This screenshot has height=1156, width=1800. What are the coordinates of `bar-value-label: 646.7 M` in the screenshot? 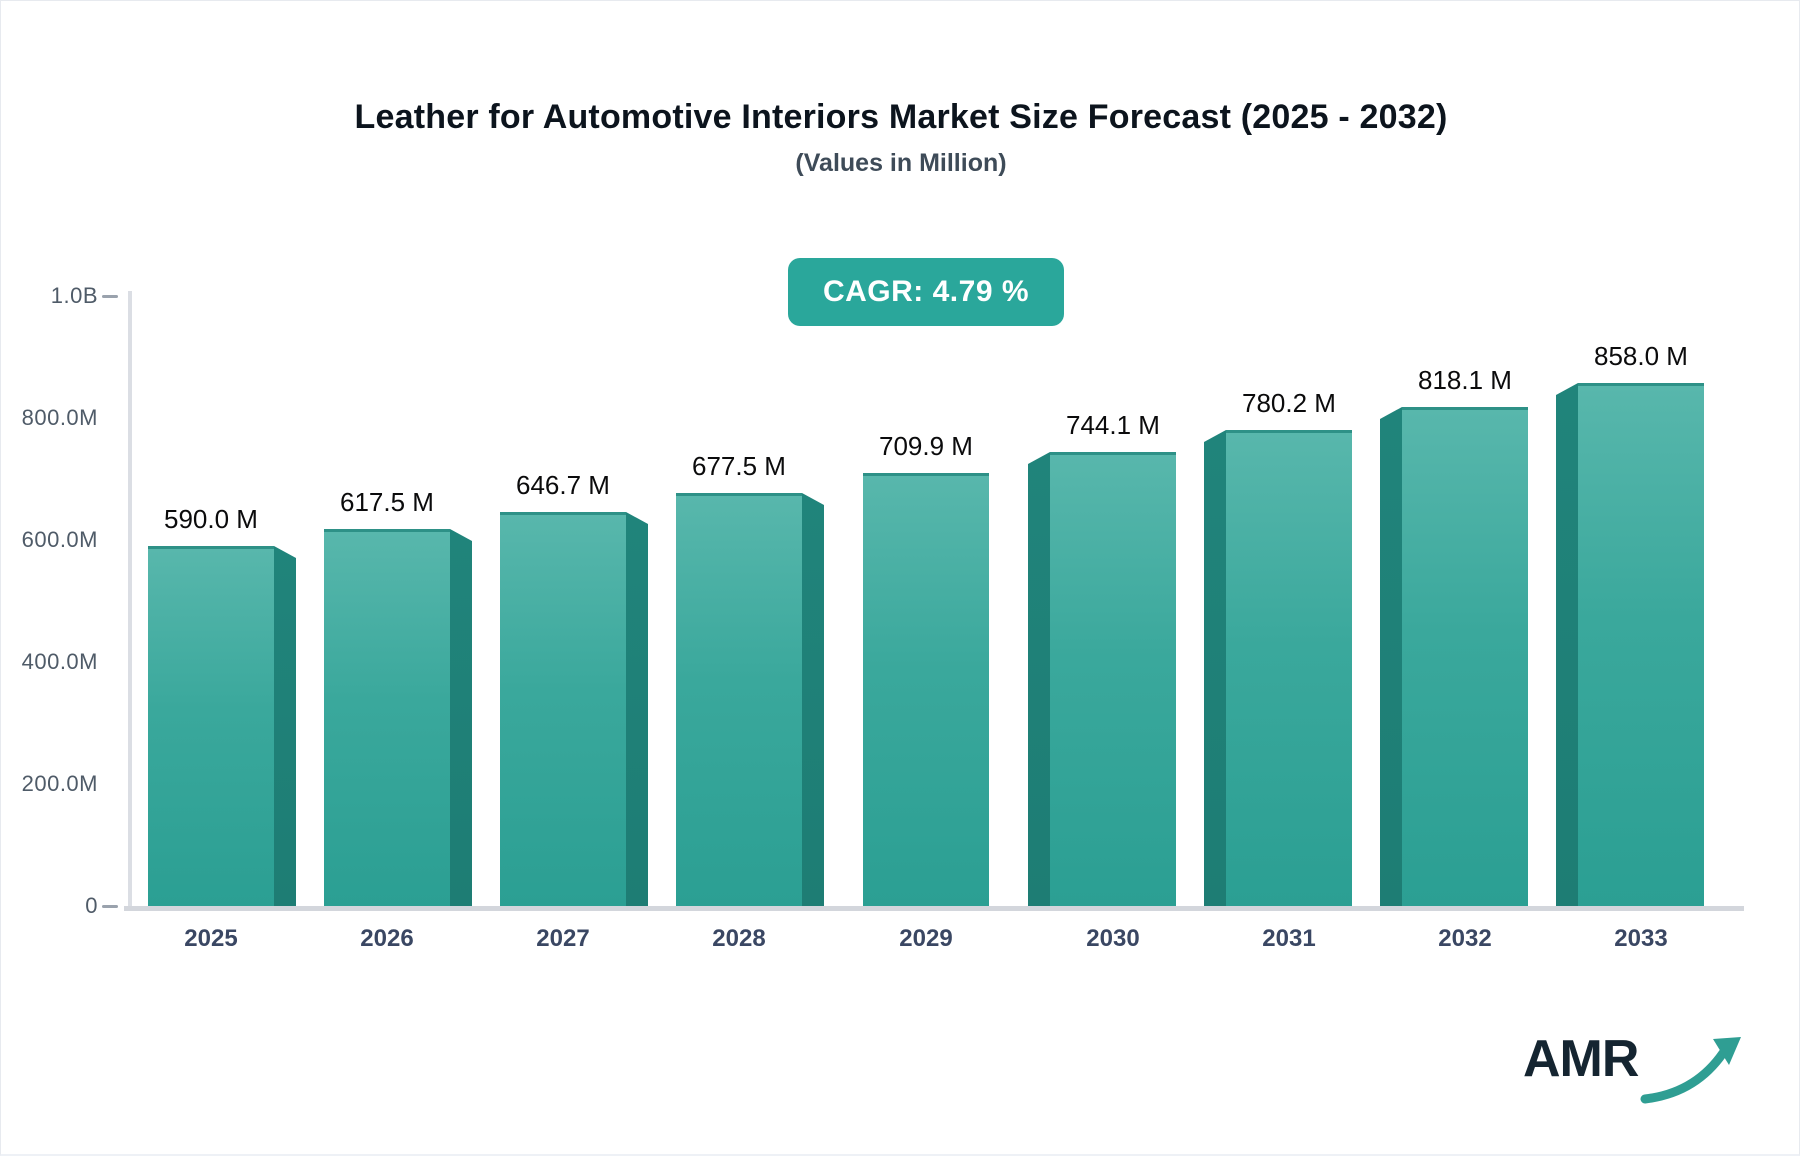 It's located at (563, 485).